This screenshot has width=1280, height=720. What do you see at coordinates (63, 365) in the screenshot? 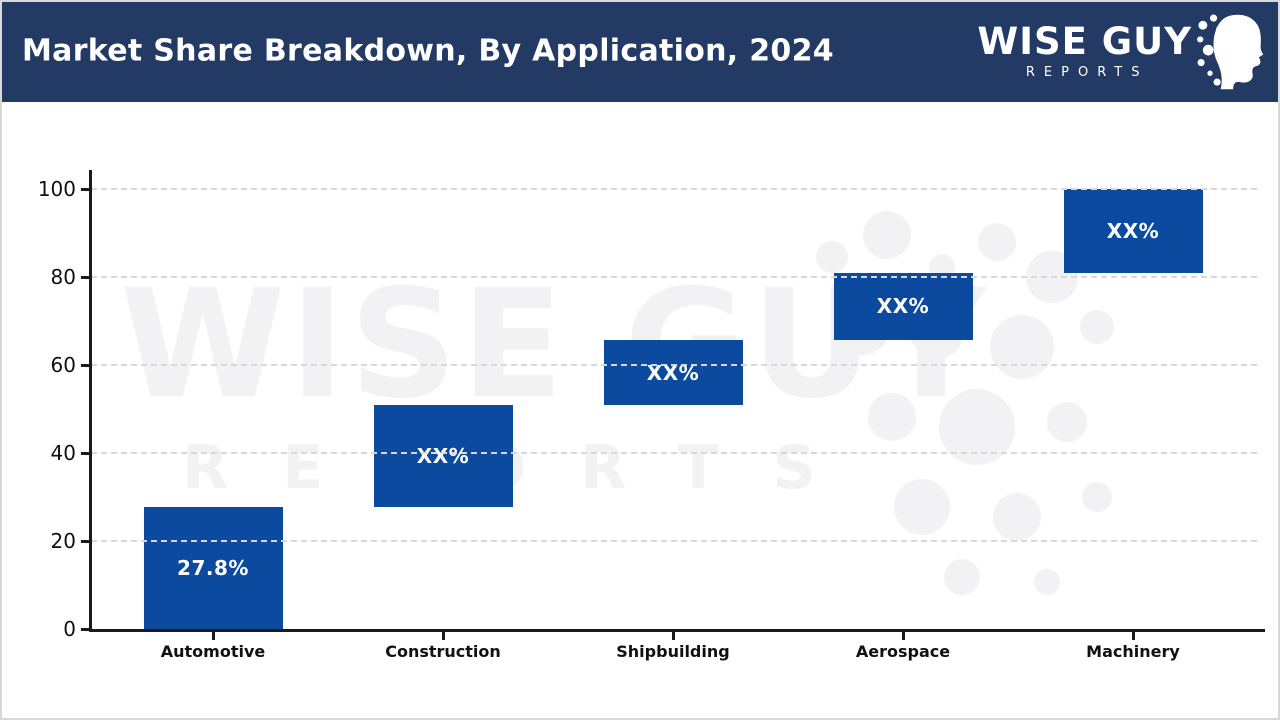
I see `y-tick-label: 60` at bounding box center [63, 365].